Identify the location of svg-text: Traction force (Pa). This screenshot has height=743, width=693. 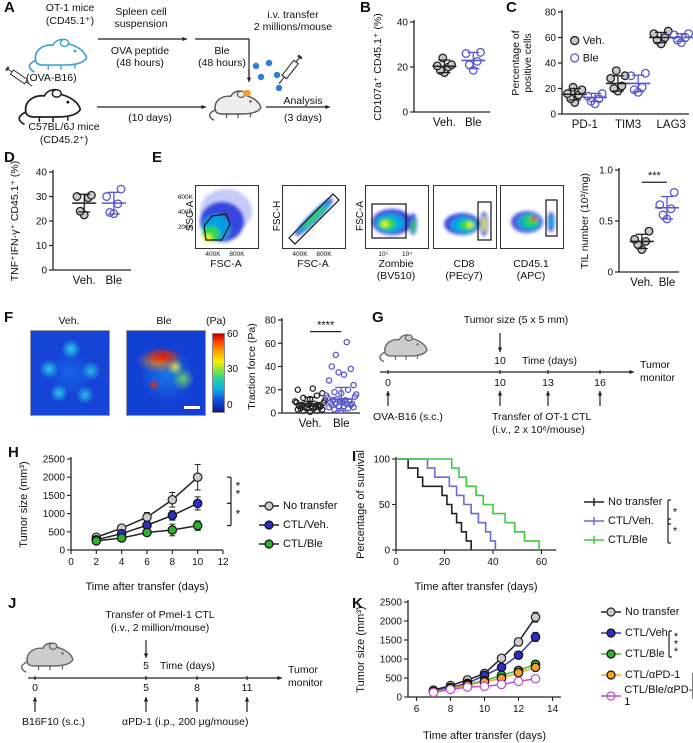
(252, 366).